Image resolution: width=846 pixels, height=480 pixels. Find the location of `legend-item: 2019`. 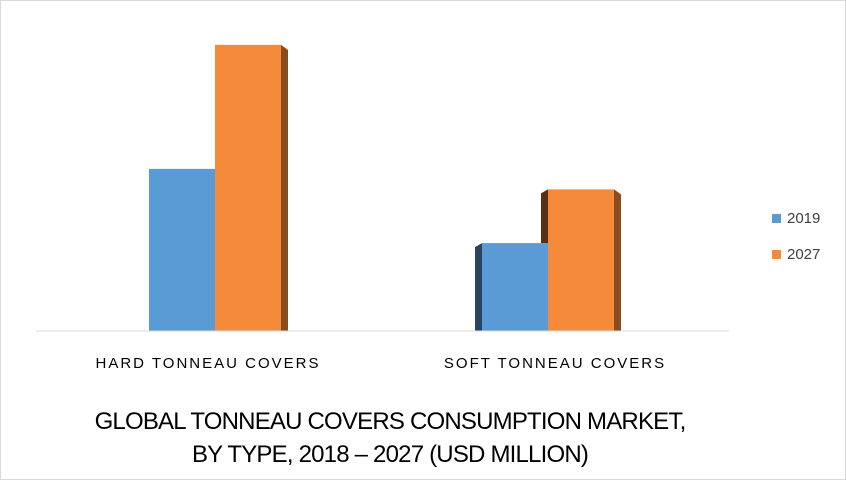

legend-item: 2019 is located at coordinates (796, 218).